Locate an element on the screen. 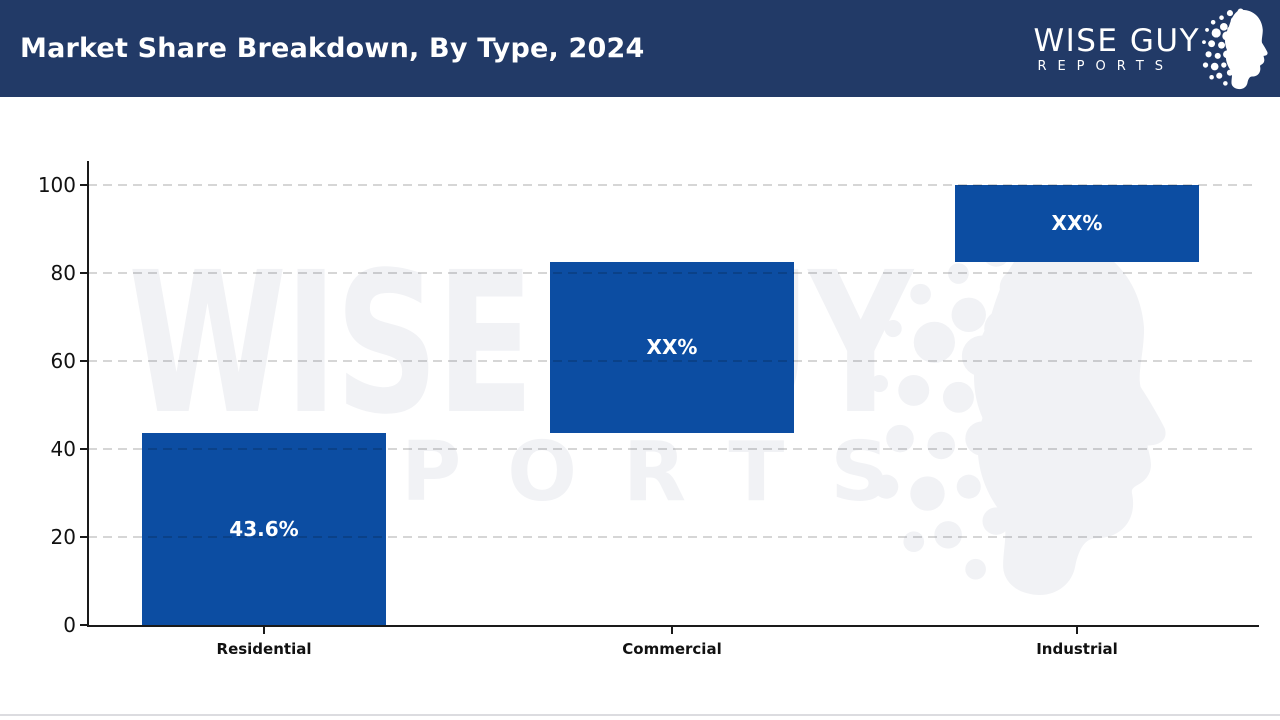 The height and width of the screenshot is (720, 1280). y-tick-label-100: 100 is located at coordinates (56, 185).